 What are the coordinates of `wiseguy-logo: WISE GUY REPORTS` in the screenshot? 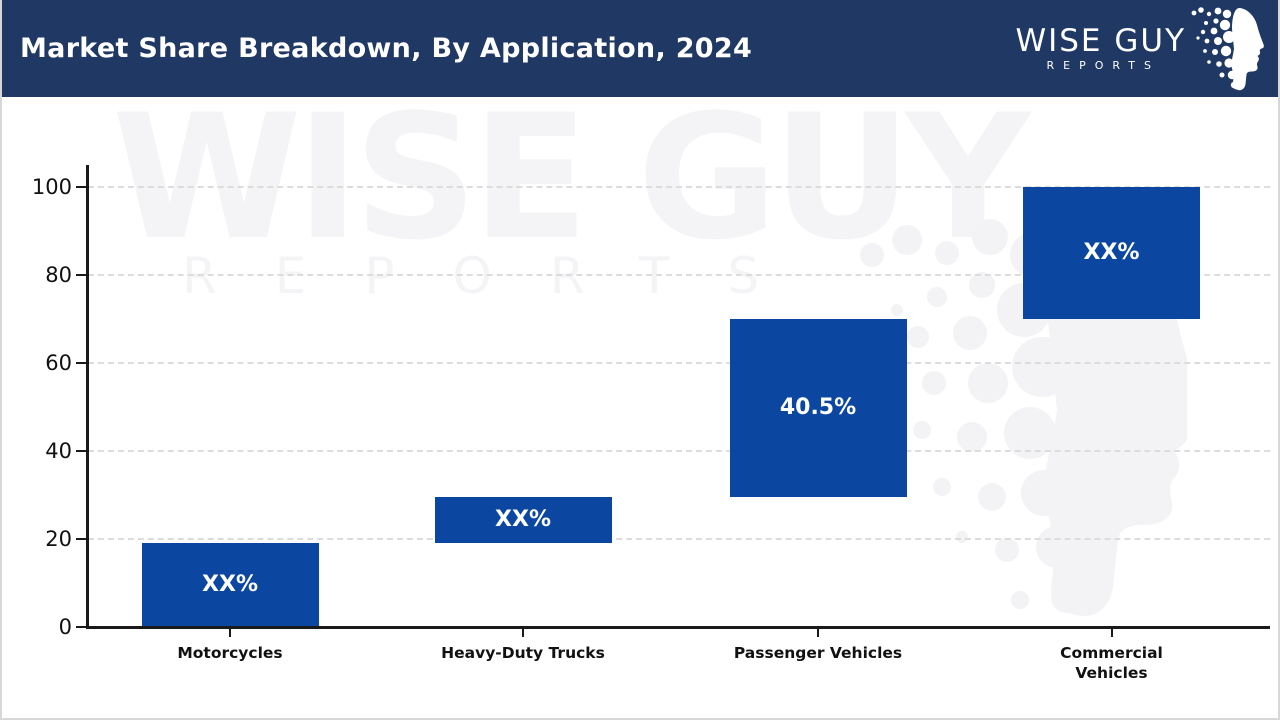 It's located at (1140, 49).